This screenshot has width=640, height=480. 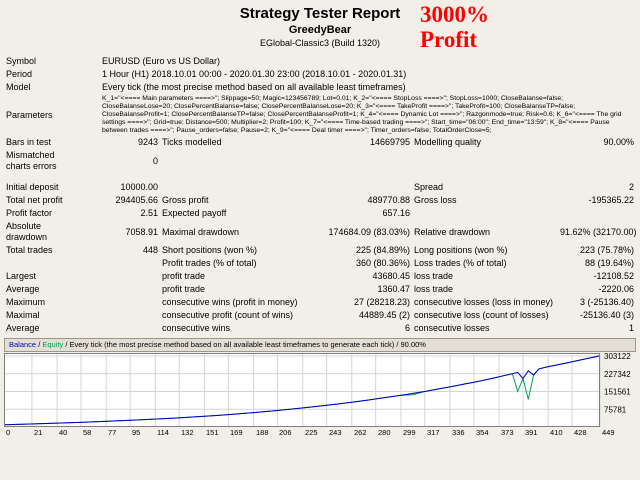 What do you see at coordinates (52, 74) in the screenshot?
I see `report-cell: Period` at bounding box center [52, 74].